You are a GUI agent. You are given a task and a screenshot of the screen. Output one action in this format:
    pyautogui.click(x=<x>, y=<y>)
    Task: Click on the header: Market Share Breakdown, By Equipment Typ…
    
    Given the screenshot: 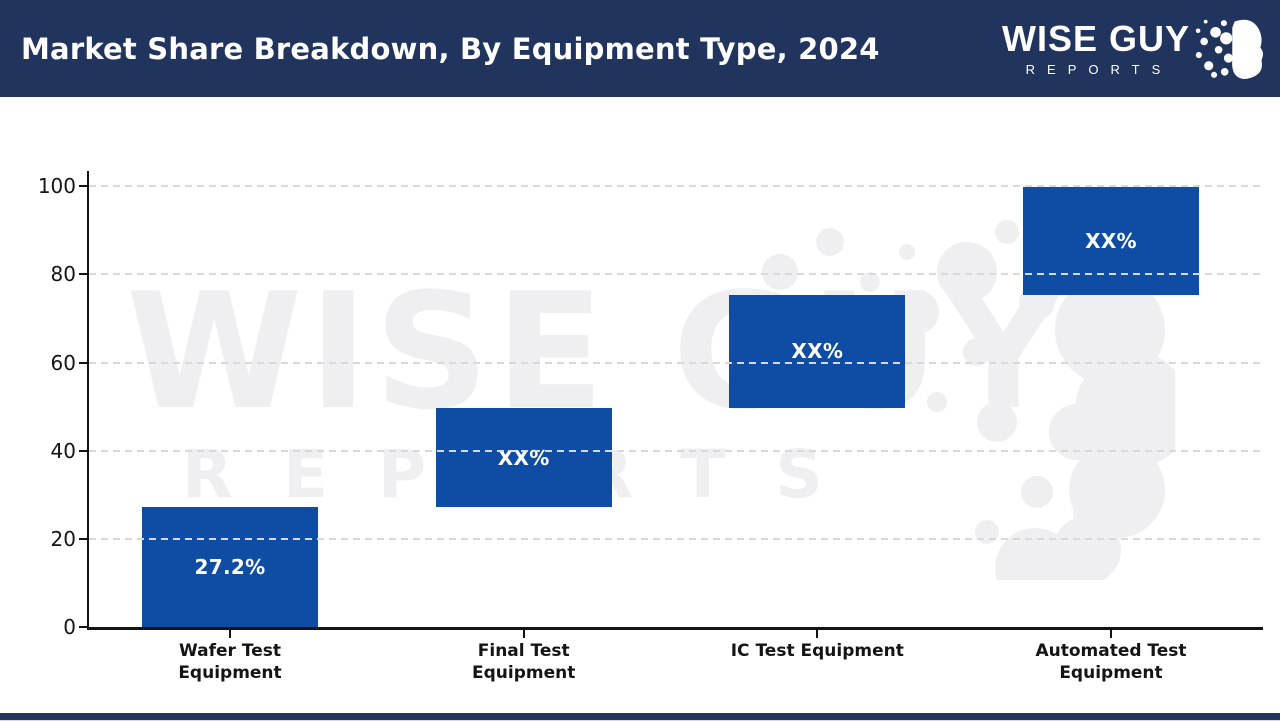 What is the action you would take?
    pyautogui.click(x=640, y=48)
    